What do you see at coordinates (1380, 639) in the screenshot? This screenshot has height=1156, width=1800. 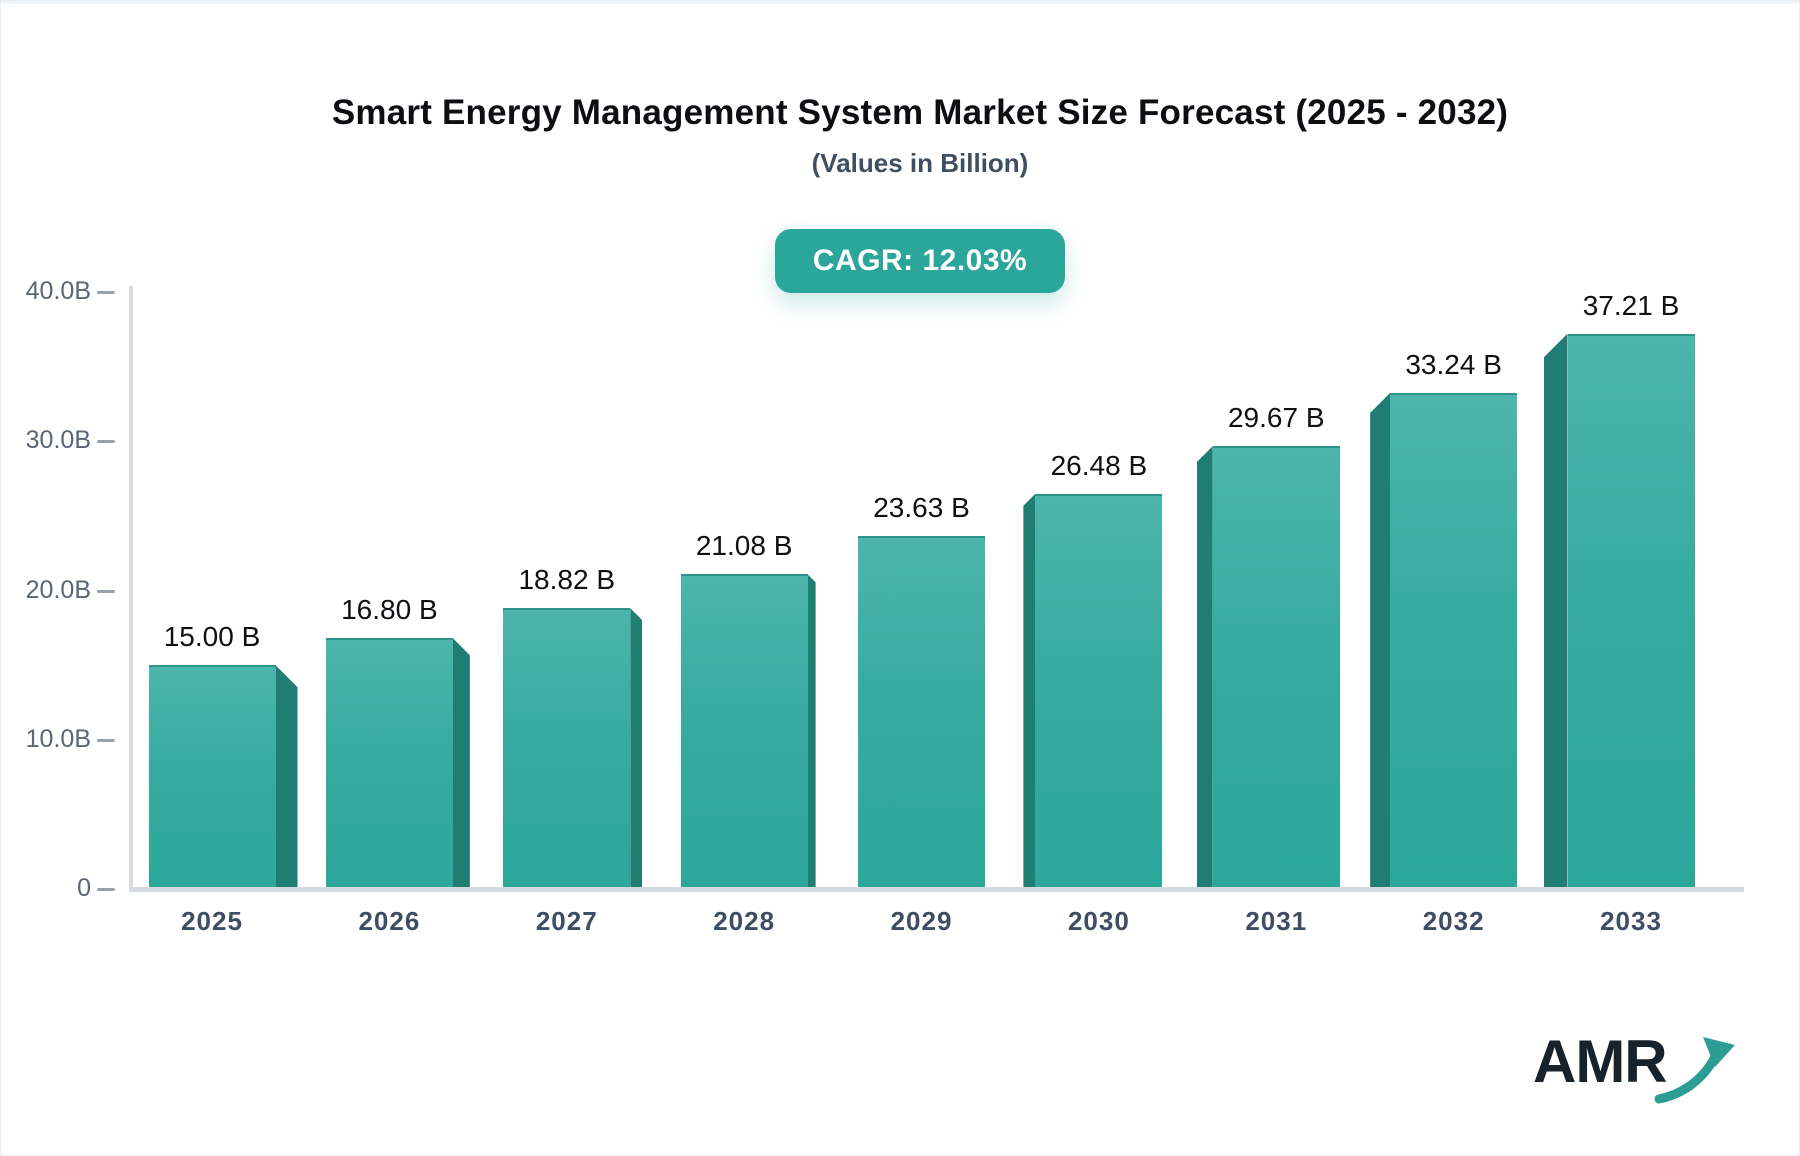 I see `bar-3d-side-2032` at bounding box center [1380, 639].